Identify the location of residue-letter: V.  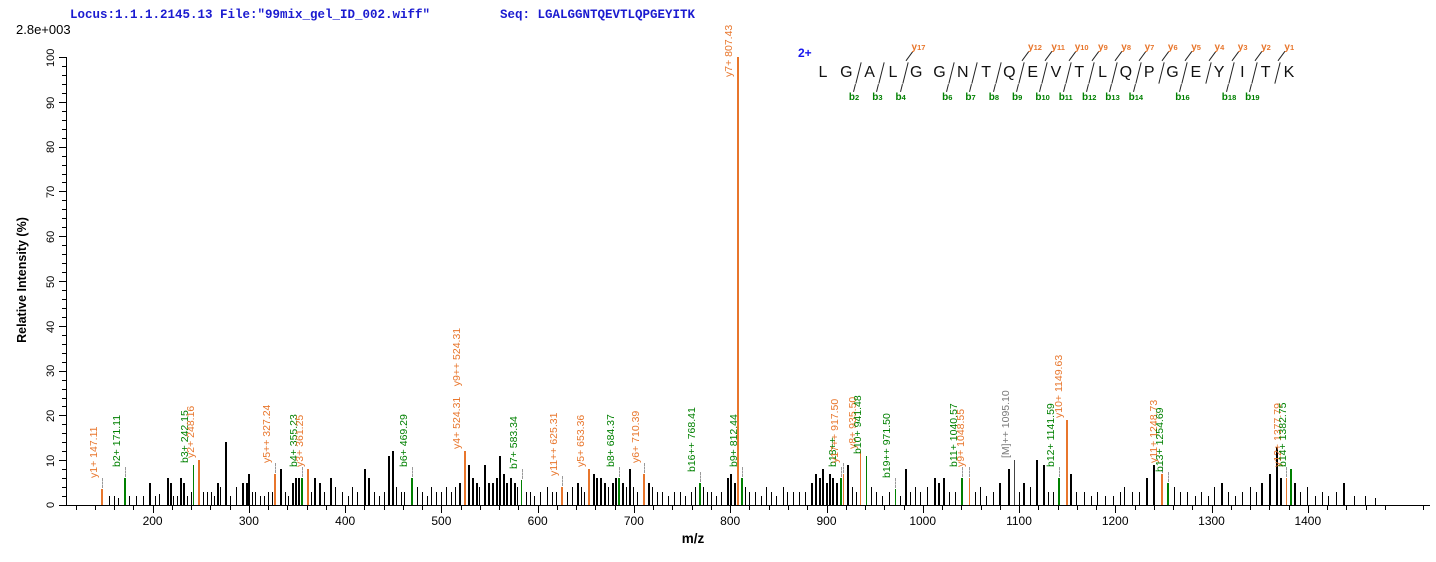
(1056, 72).